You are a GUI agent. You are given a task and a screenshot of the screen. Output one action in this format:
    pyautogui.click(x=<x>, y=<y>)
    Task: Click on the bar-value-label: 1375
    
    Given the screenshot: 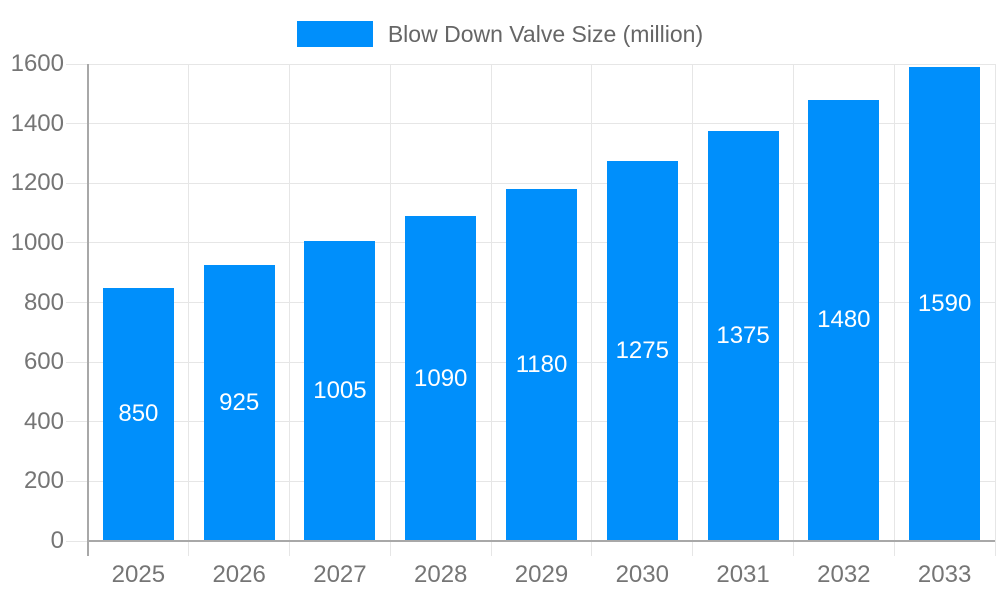 What is the action you would take?
    pyautogui.click(x=743, y=336)
    